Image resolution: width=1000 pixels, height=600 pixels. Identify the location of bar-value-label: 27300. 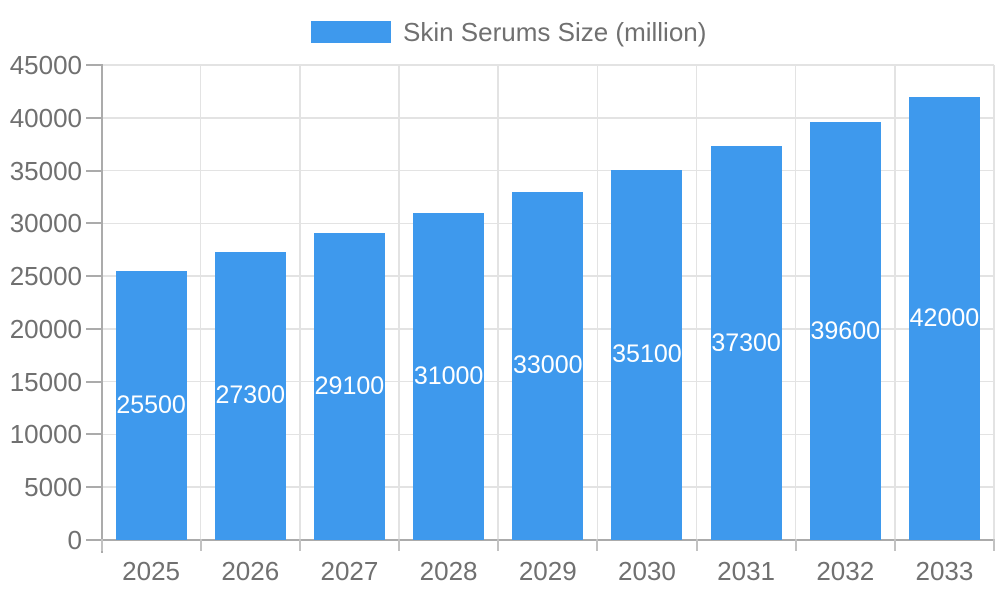
(250, 395).